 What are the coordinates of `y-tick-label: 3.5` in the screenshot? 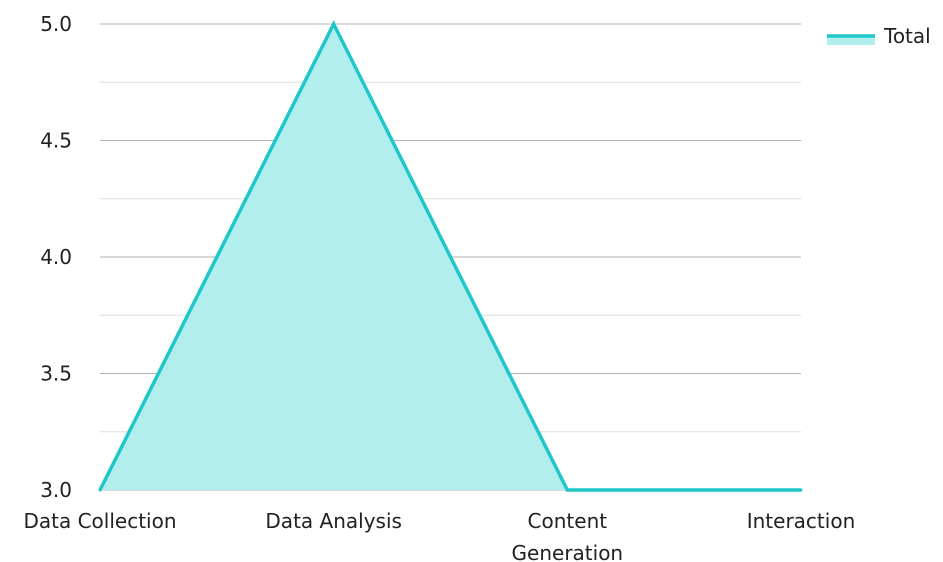 It's located at (56, 374).